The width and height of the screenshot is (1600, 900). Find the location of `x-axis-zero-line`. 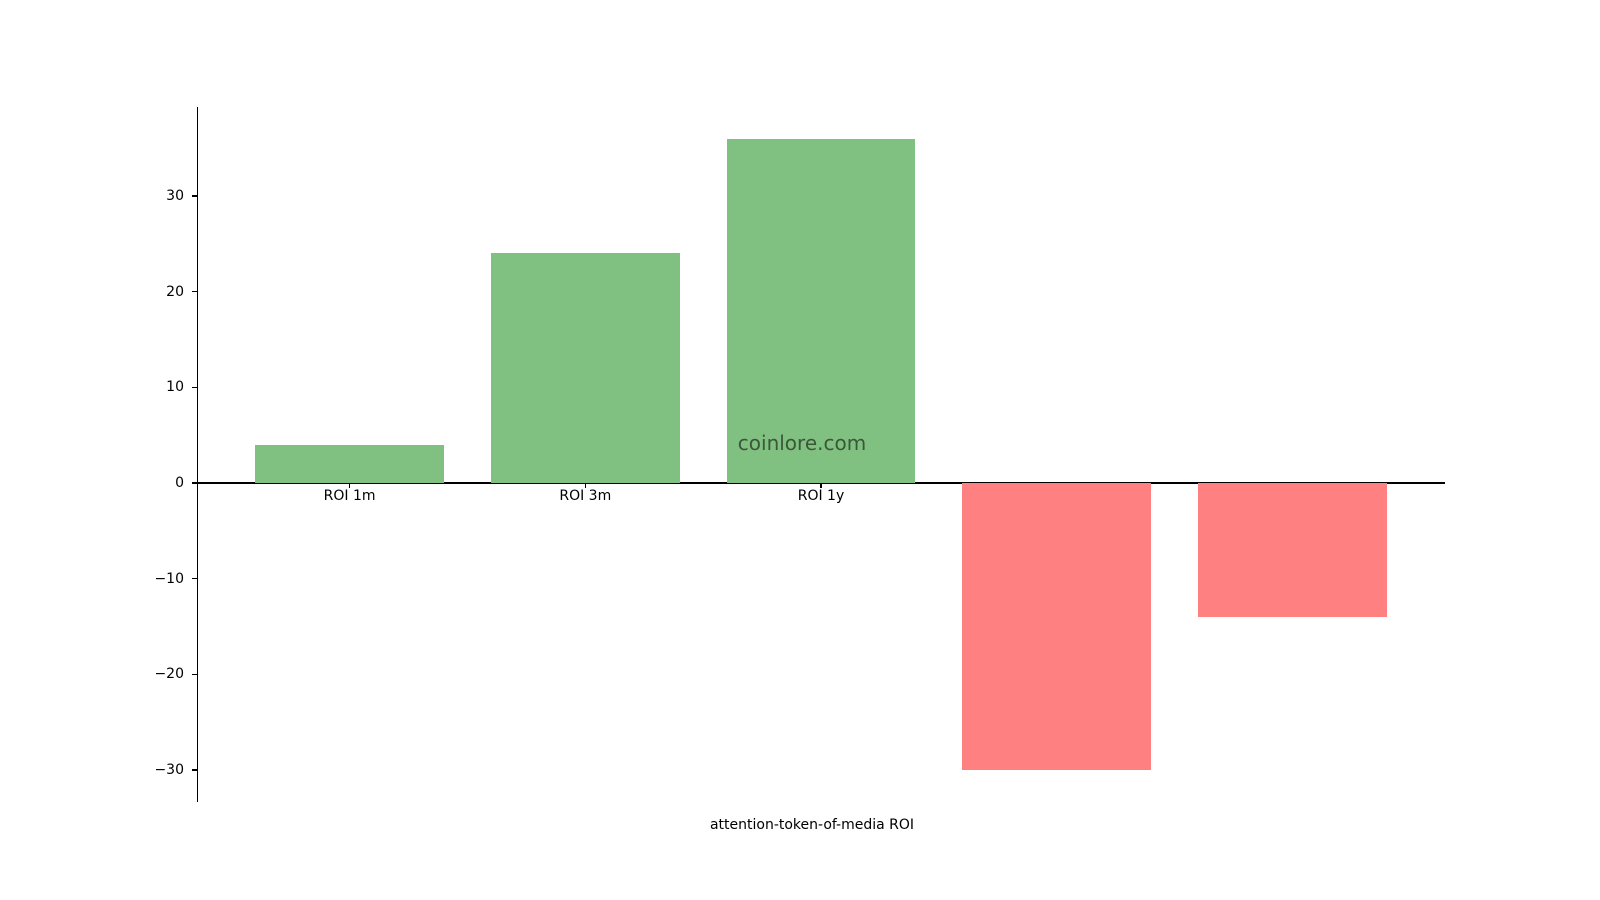

x-axis-zero-line is located at coordinates (821, 483).